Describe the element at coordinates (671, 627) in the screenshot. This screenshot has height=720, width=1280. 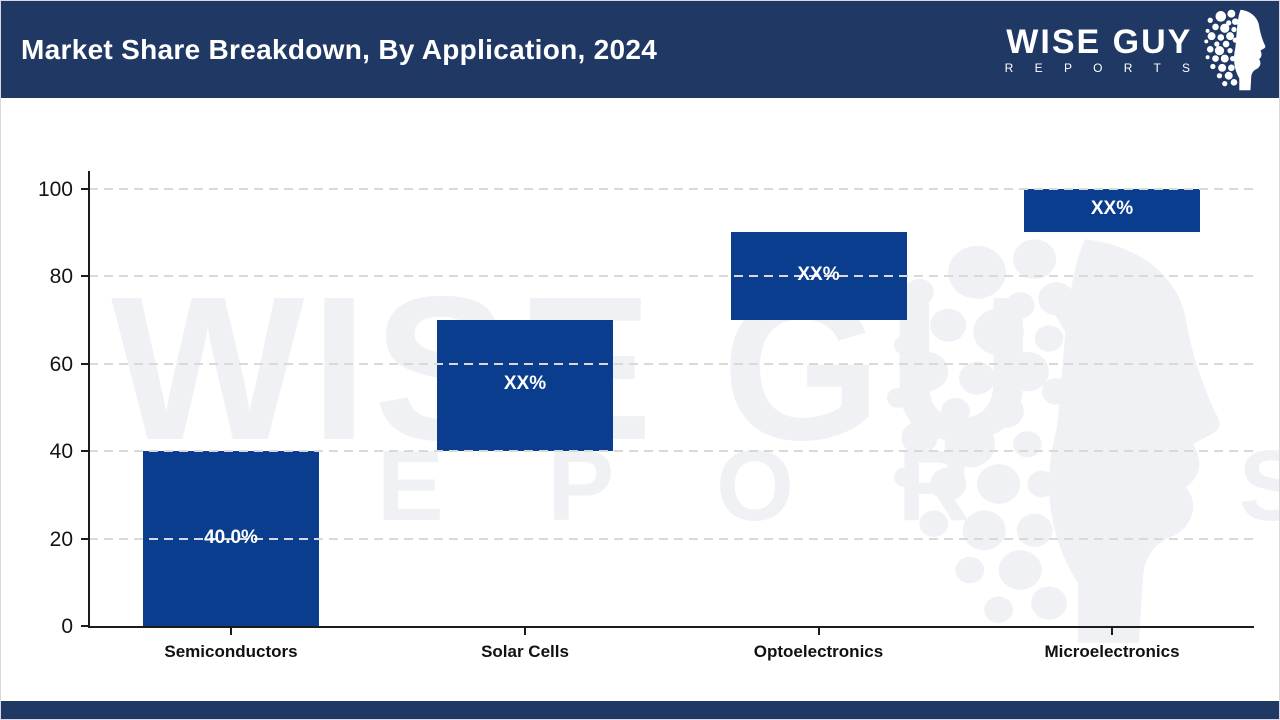
I see `x-axis-spine` at that location.